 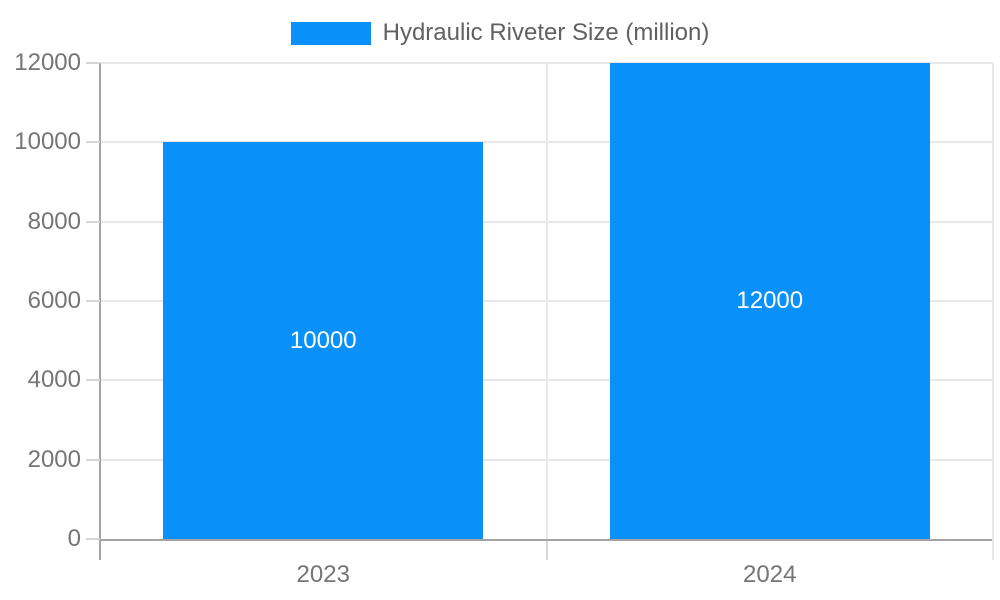 What do you see at coordinates (546, 550) in the screenshot?
I see `x-axis-tick` at bounding box center [546, 550].